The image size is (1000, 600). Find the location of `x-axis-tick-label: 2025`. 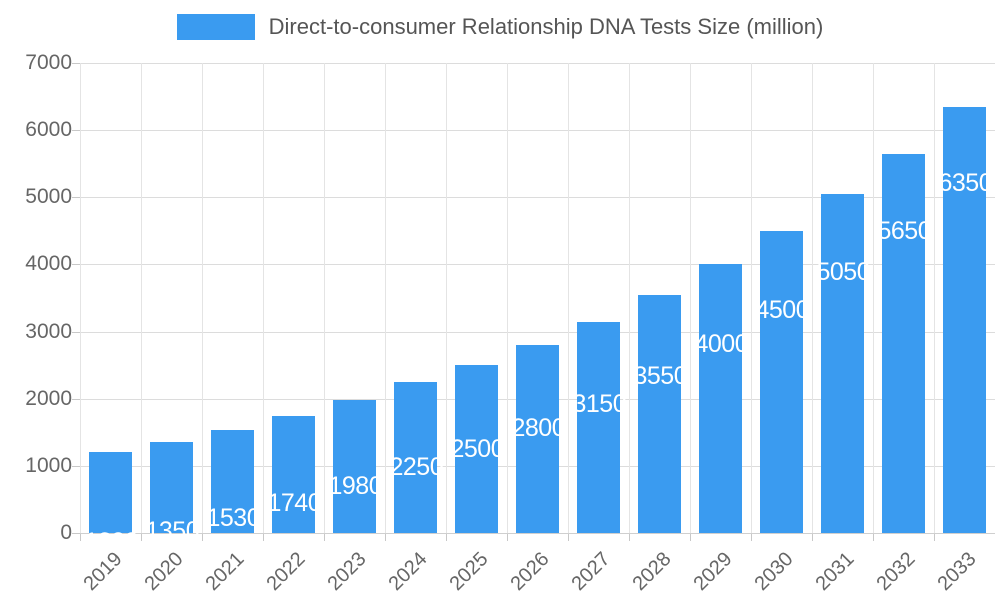

x-axis-tick-label: 2025 is located at coordinates (469, 572).